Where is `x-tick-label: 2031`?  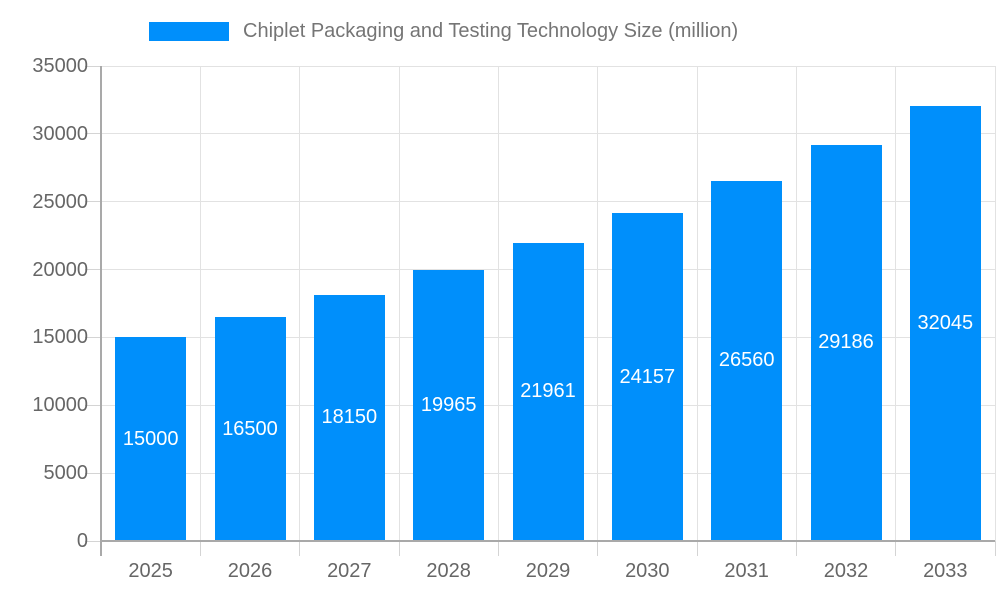
x-tick-label: 2031 is located at coordinates (746, 571).